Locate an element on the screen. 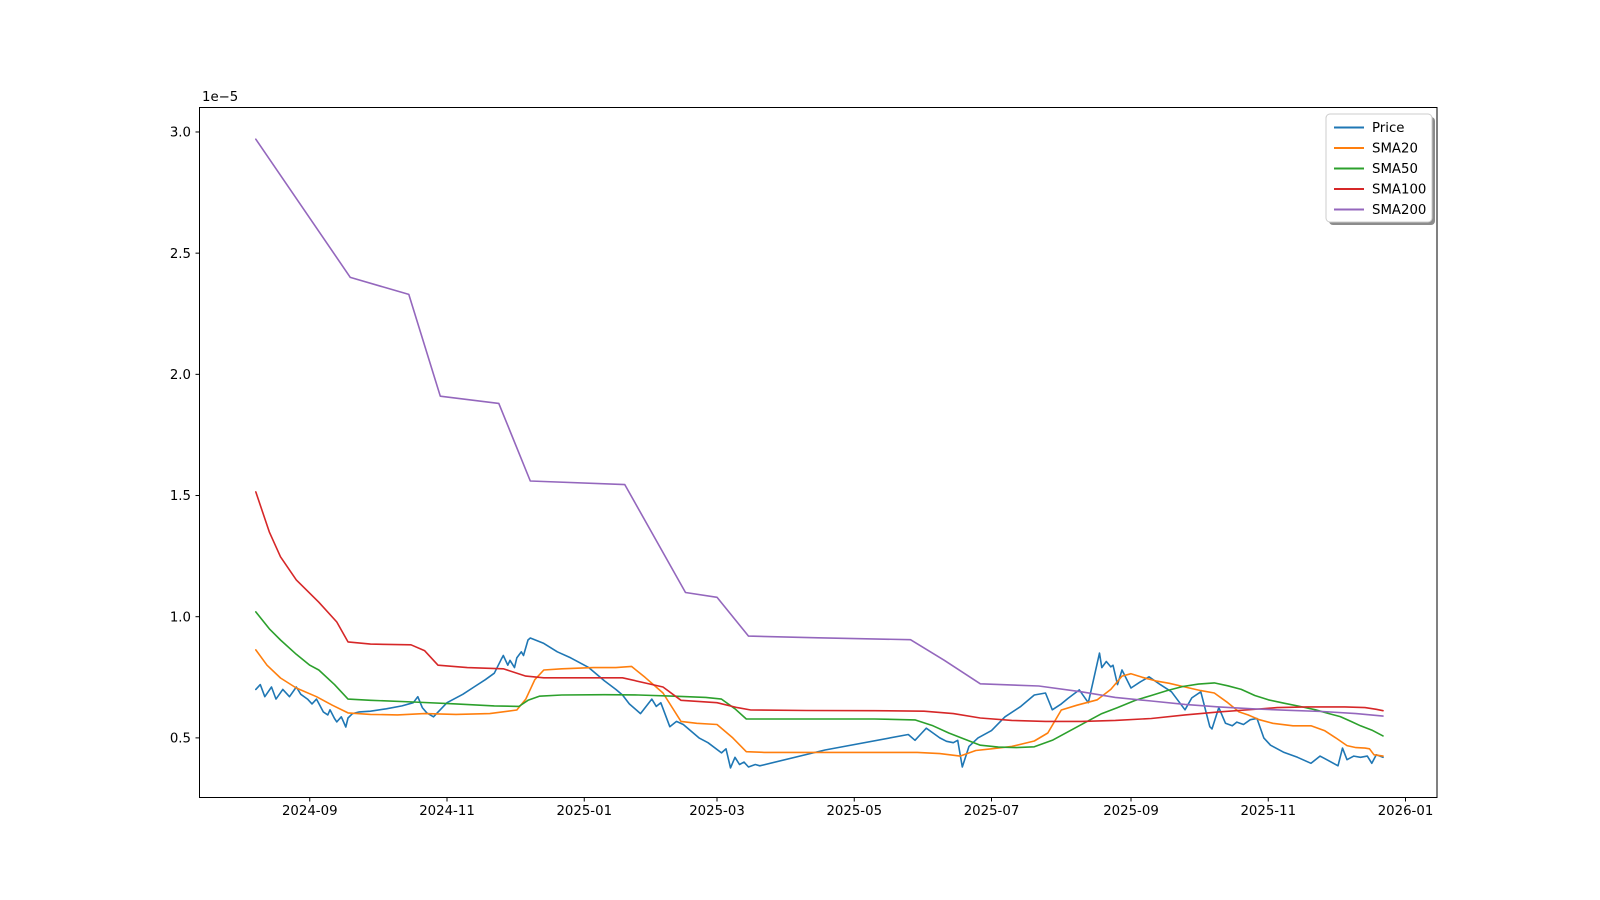 The image size is (1600, 900). x-tick-label: 2025-01 is located at coordinates (584, 811).